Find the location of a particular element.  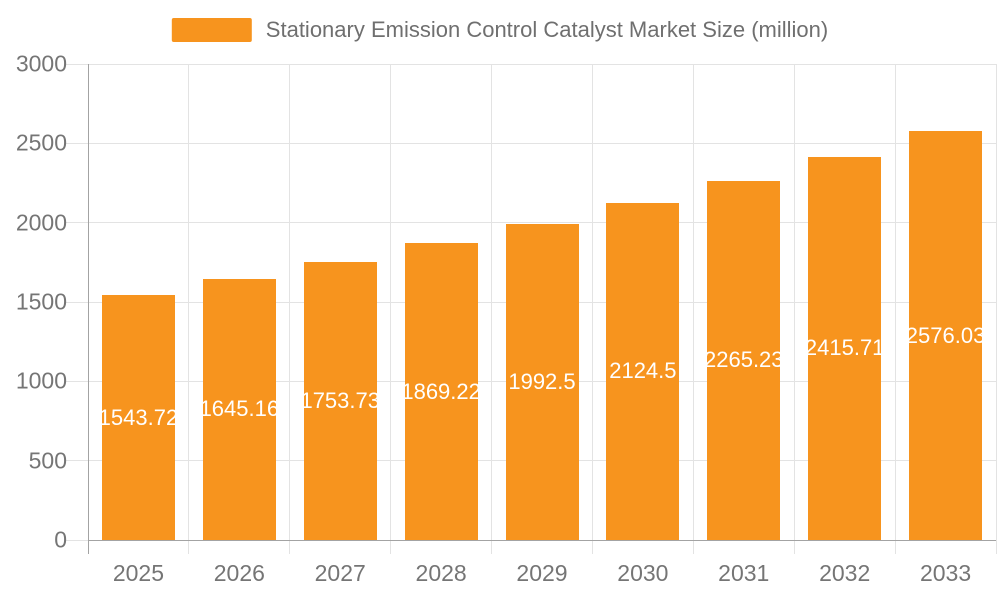

y-axis-tick-label: 3000 is located at coordinates (41, 63).